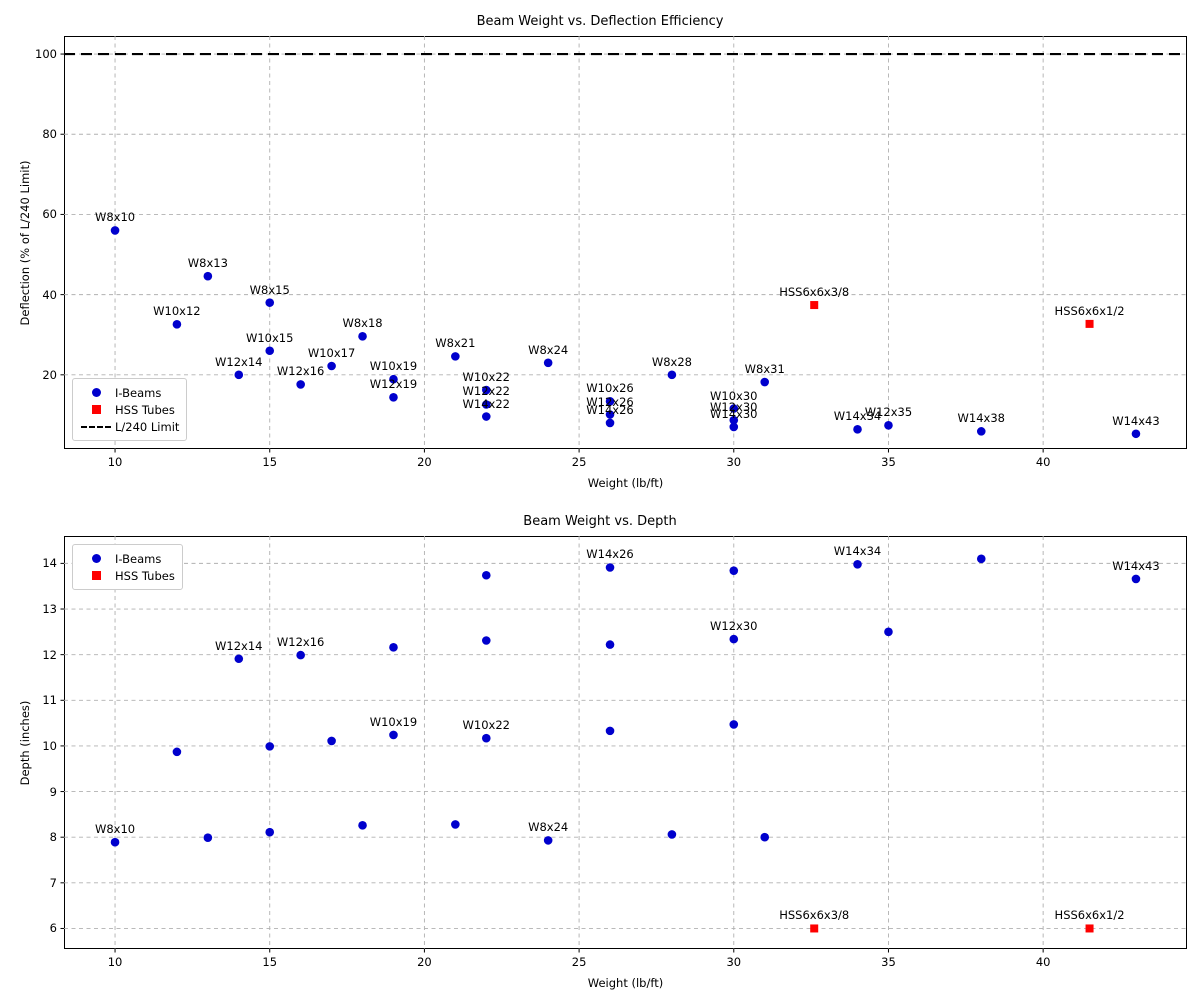  Describe the element at coordinates (46, 54) in the screenshot. I see `y-tick-label: 100` at that location.